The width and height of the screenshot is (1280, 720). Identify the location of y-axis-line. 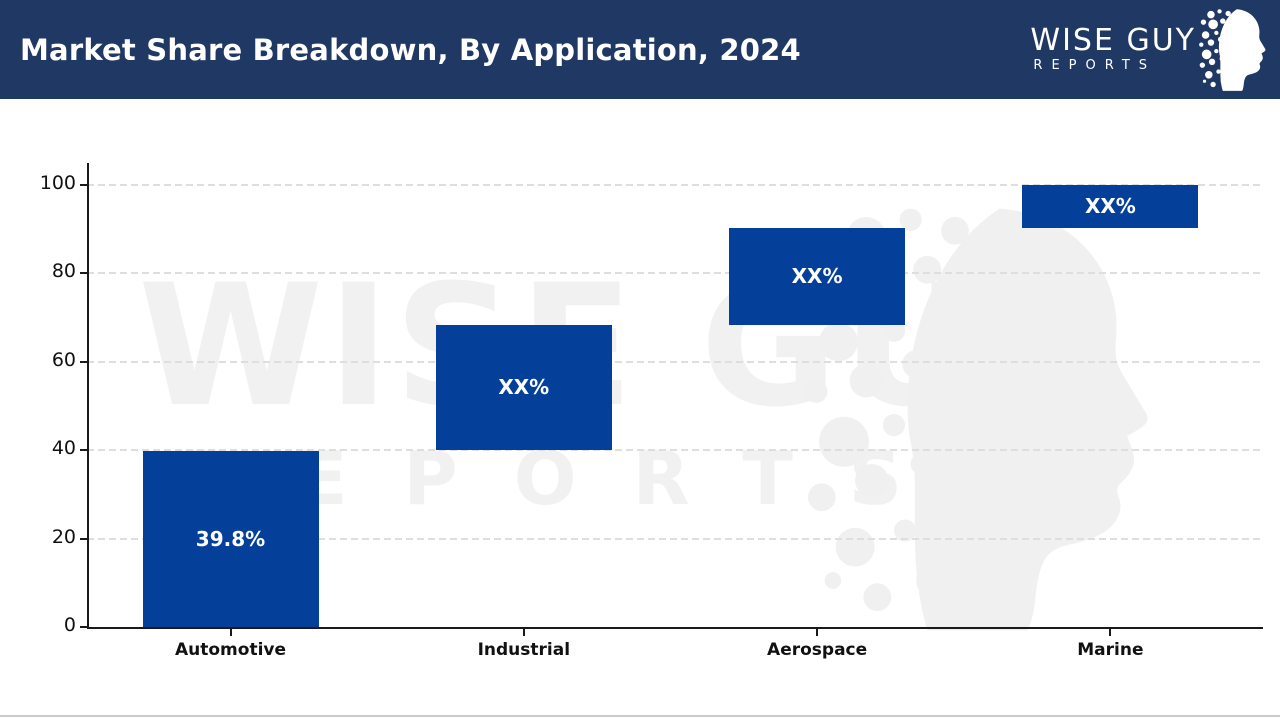
(88, 396).